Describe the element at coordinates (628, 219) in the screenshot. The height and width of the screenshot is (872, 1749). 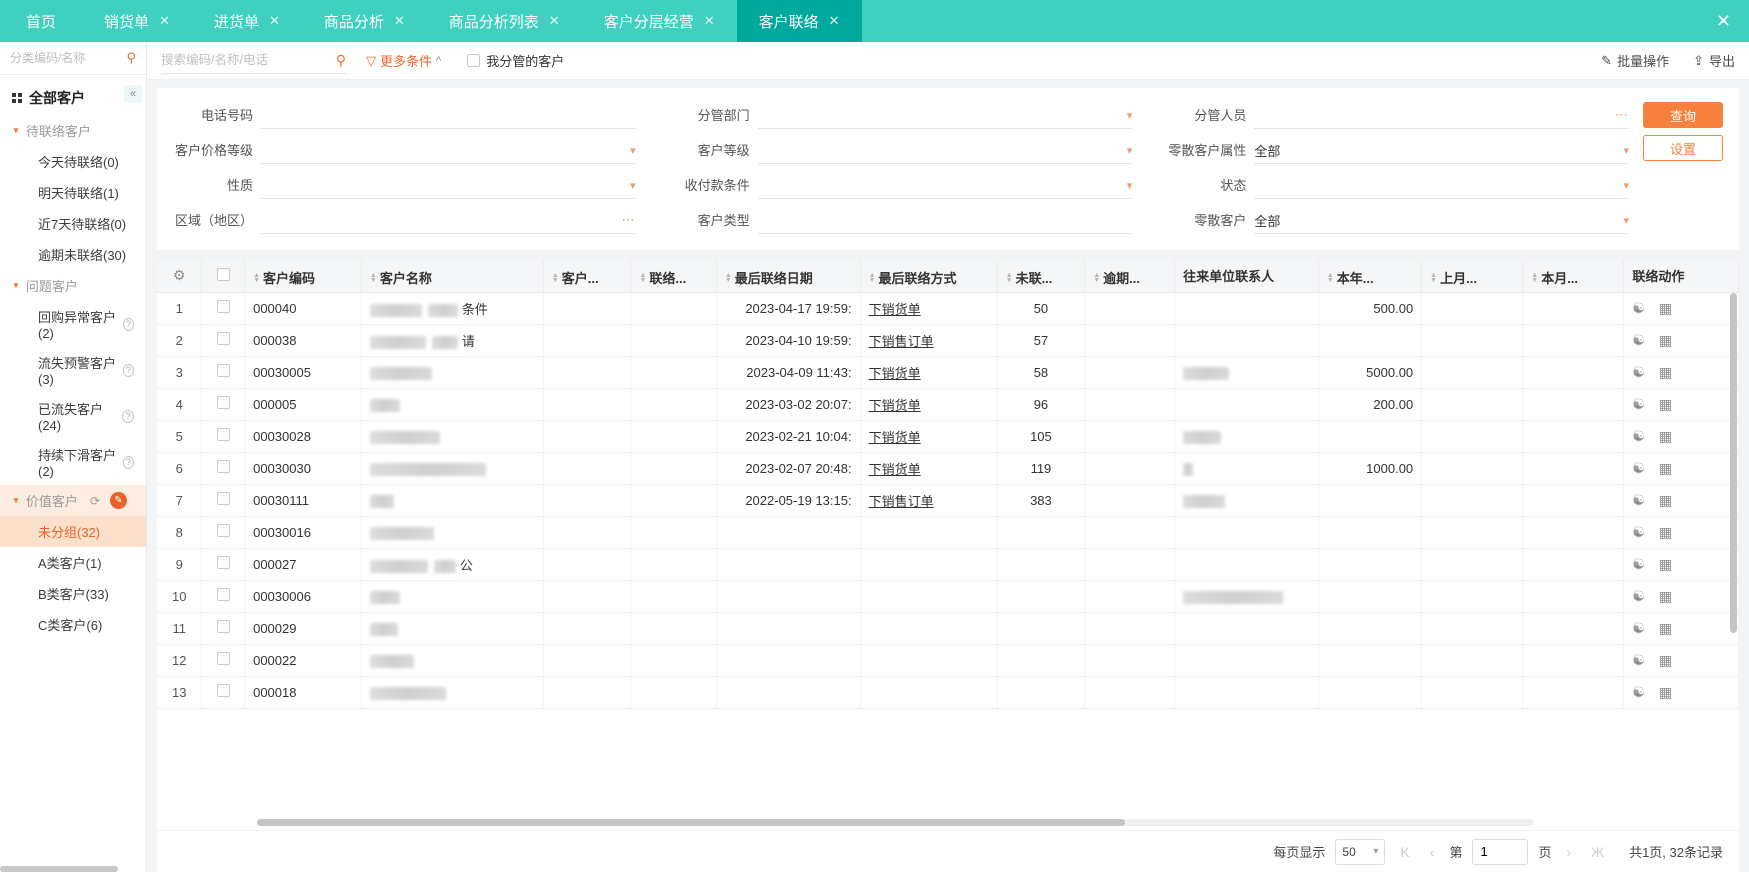
I see `more-options-icon: ⋯` at that location.